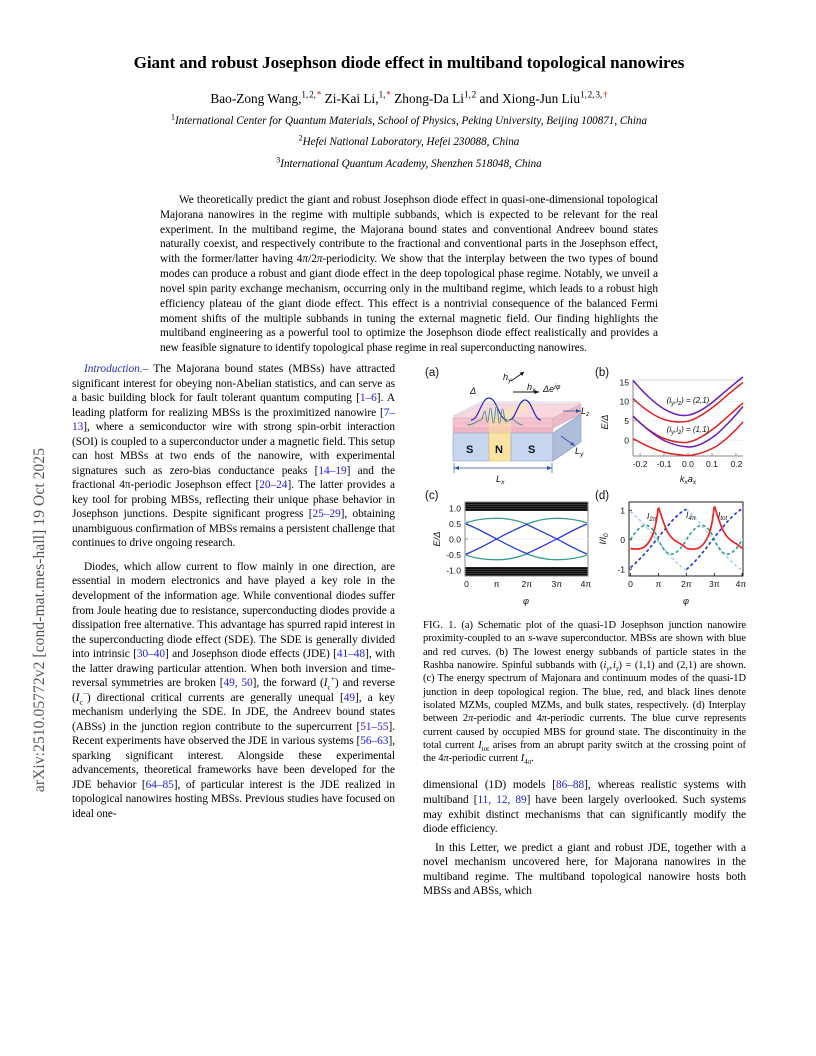 The image size is (816, 1056). Describe the element at coordinates (507, 378) in the screenshot. I see `label-hy: hy` at that location.